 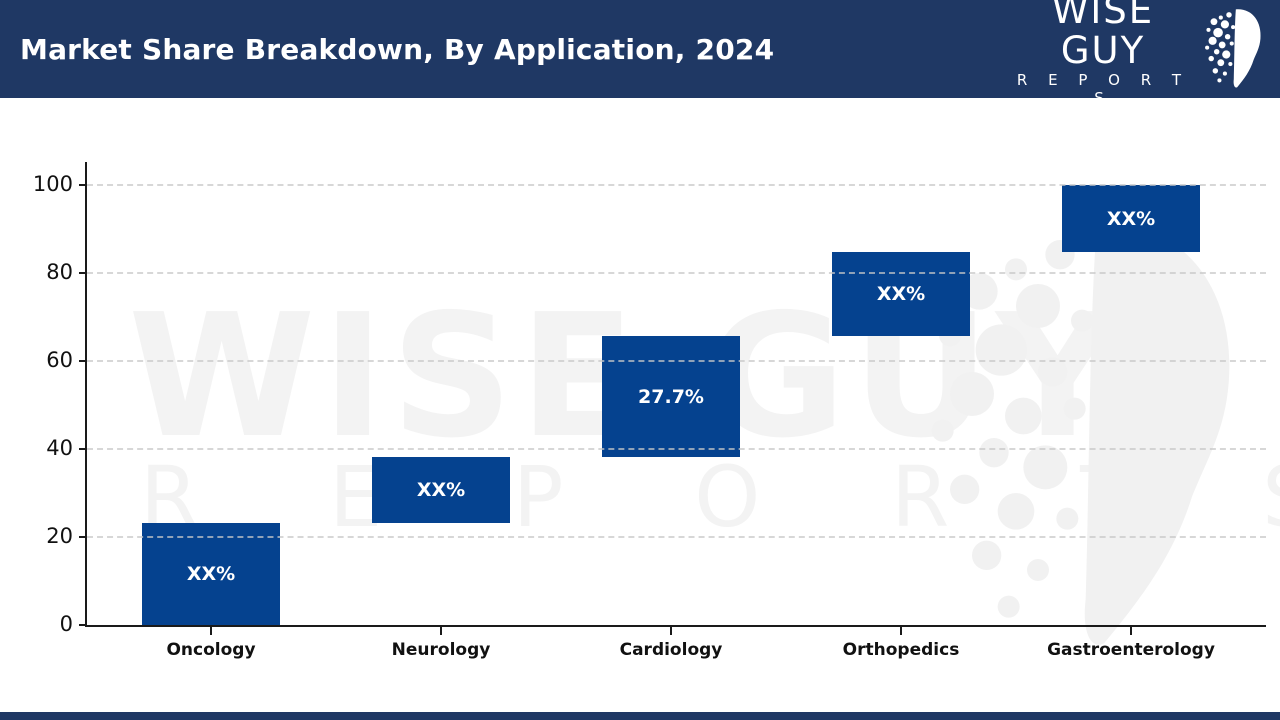 I want to click on watermark-face-icon, so click(x=1080, y=434).